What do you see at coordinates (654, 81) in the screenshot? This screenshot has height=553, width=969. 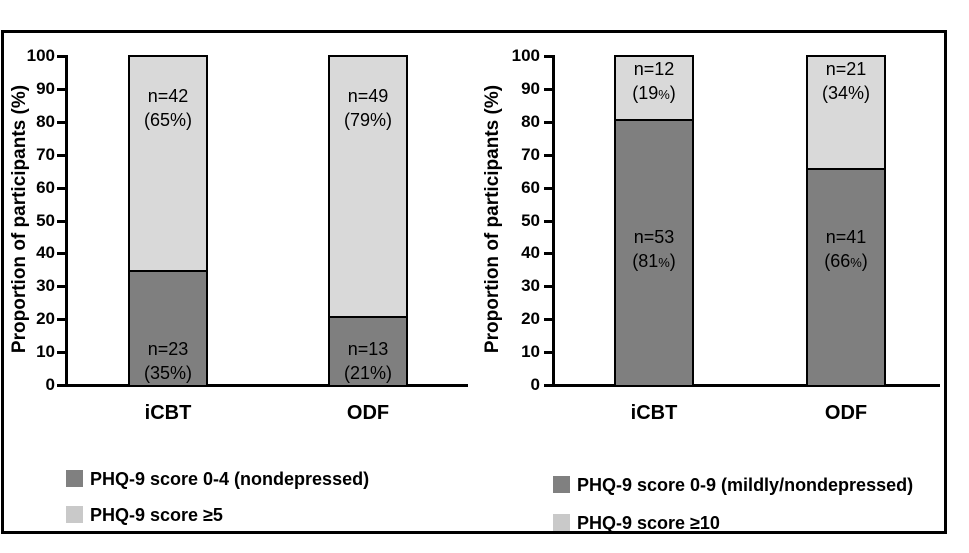 I see `bar-label-icbt-s1: n=12 (19%)` at bounding box center [654, 81].